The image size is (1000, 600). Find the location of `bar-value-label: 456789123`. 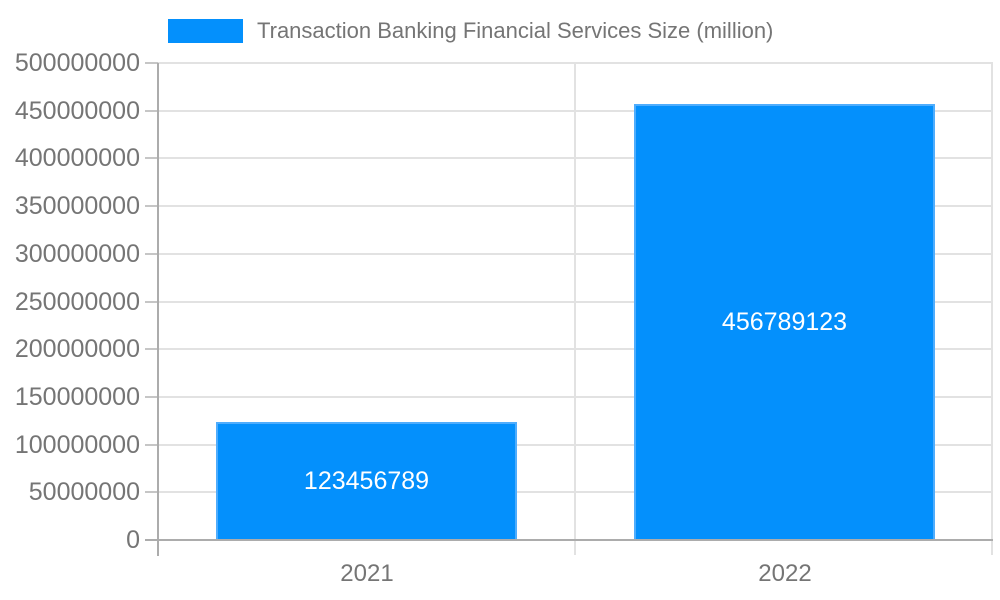

bar-value-label: 456789123 is located at coordinates (784, 322).